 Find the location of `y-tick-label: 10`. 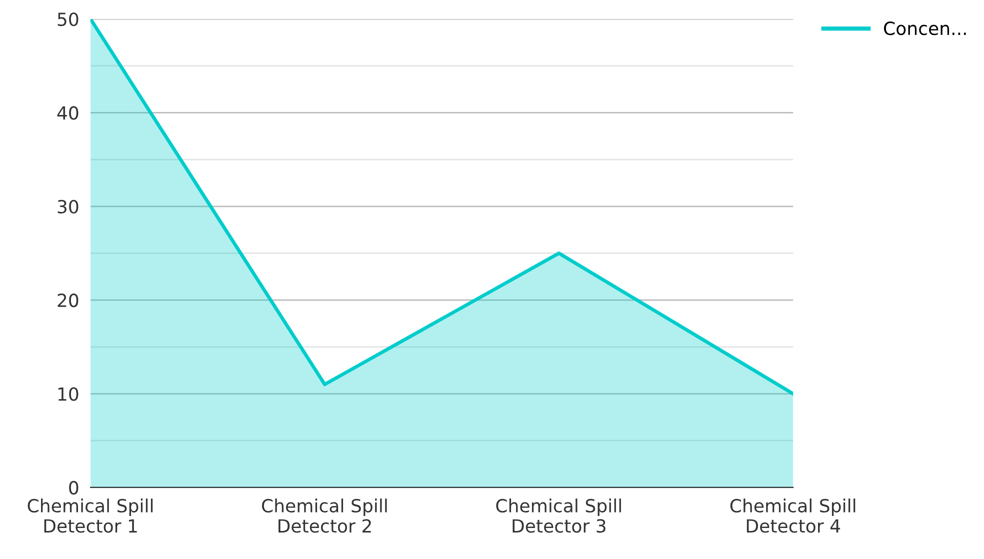

y-tick-label: 10 is located at coordinates (68, 394).